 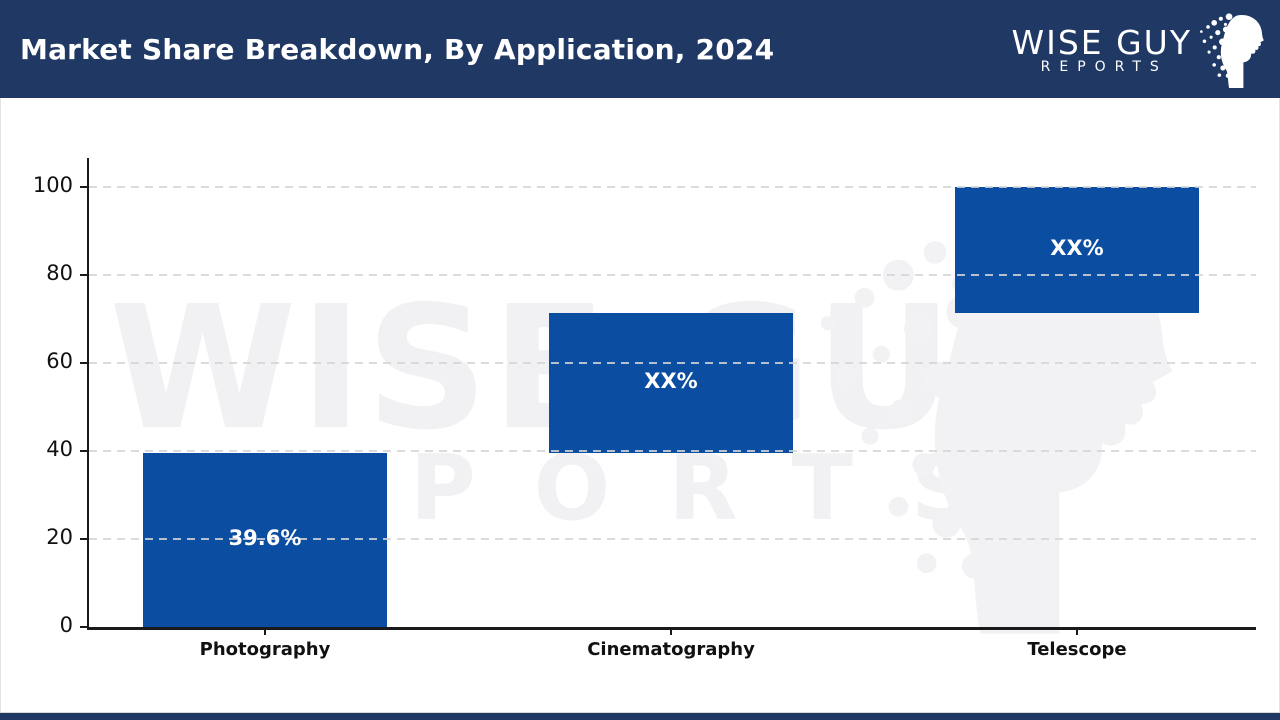 I want to click on logo: WISE GUY REPORTS, so click(x=1139, y=49).